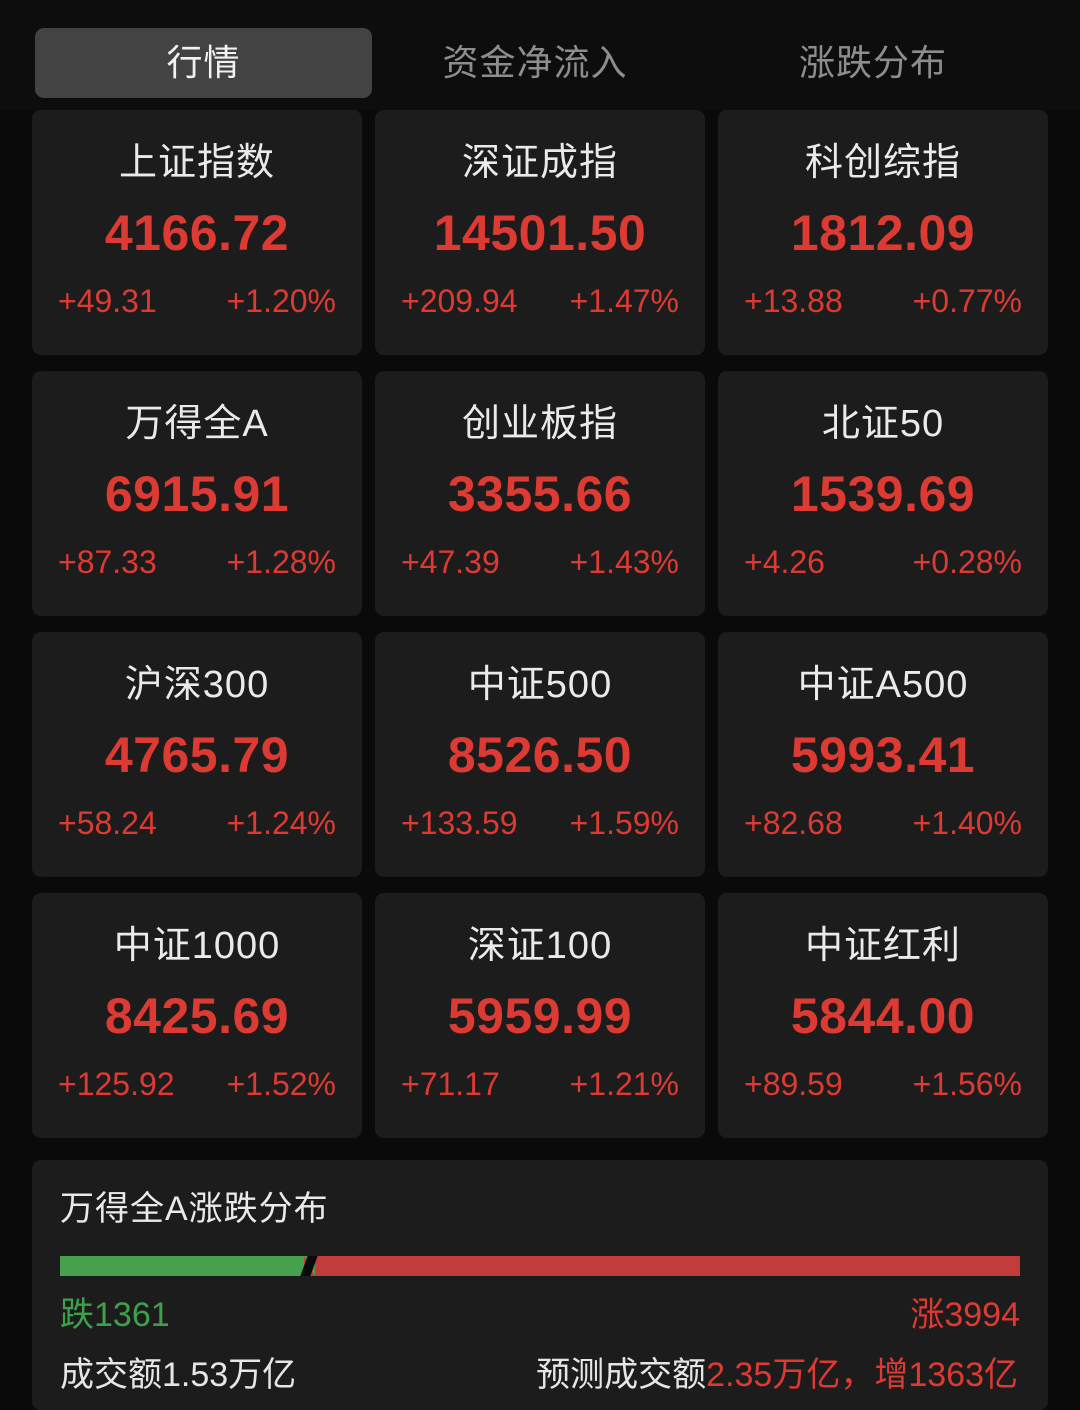 Image resolution: width=1080 pixels, height=1410 pixels. I want to click on index-value: 5959.99, so click(540, 1016).